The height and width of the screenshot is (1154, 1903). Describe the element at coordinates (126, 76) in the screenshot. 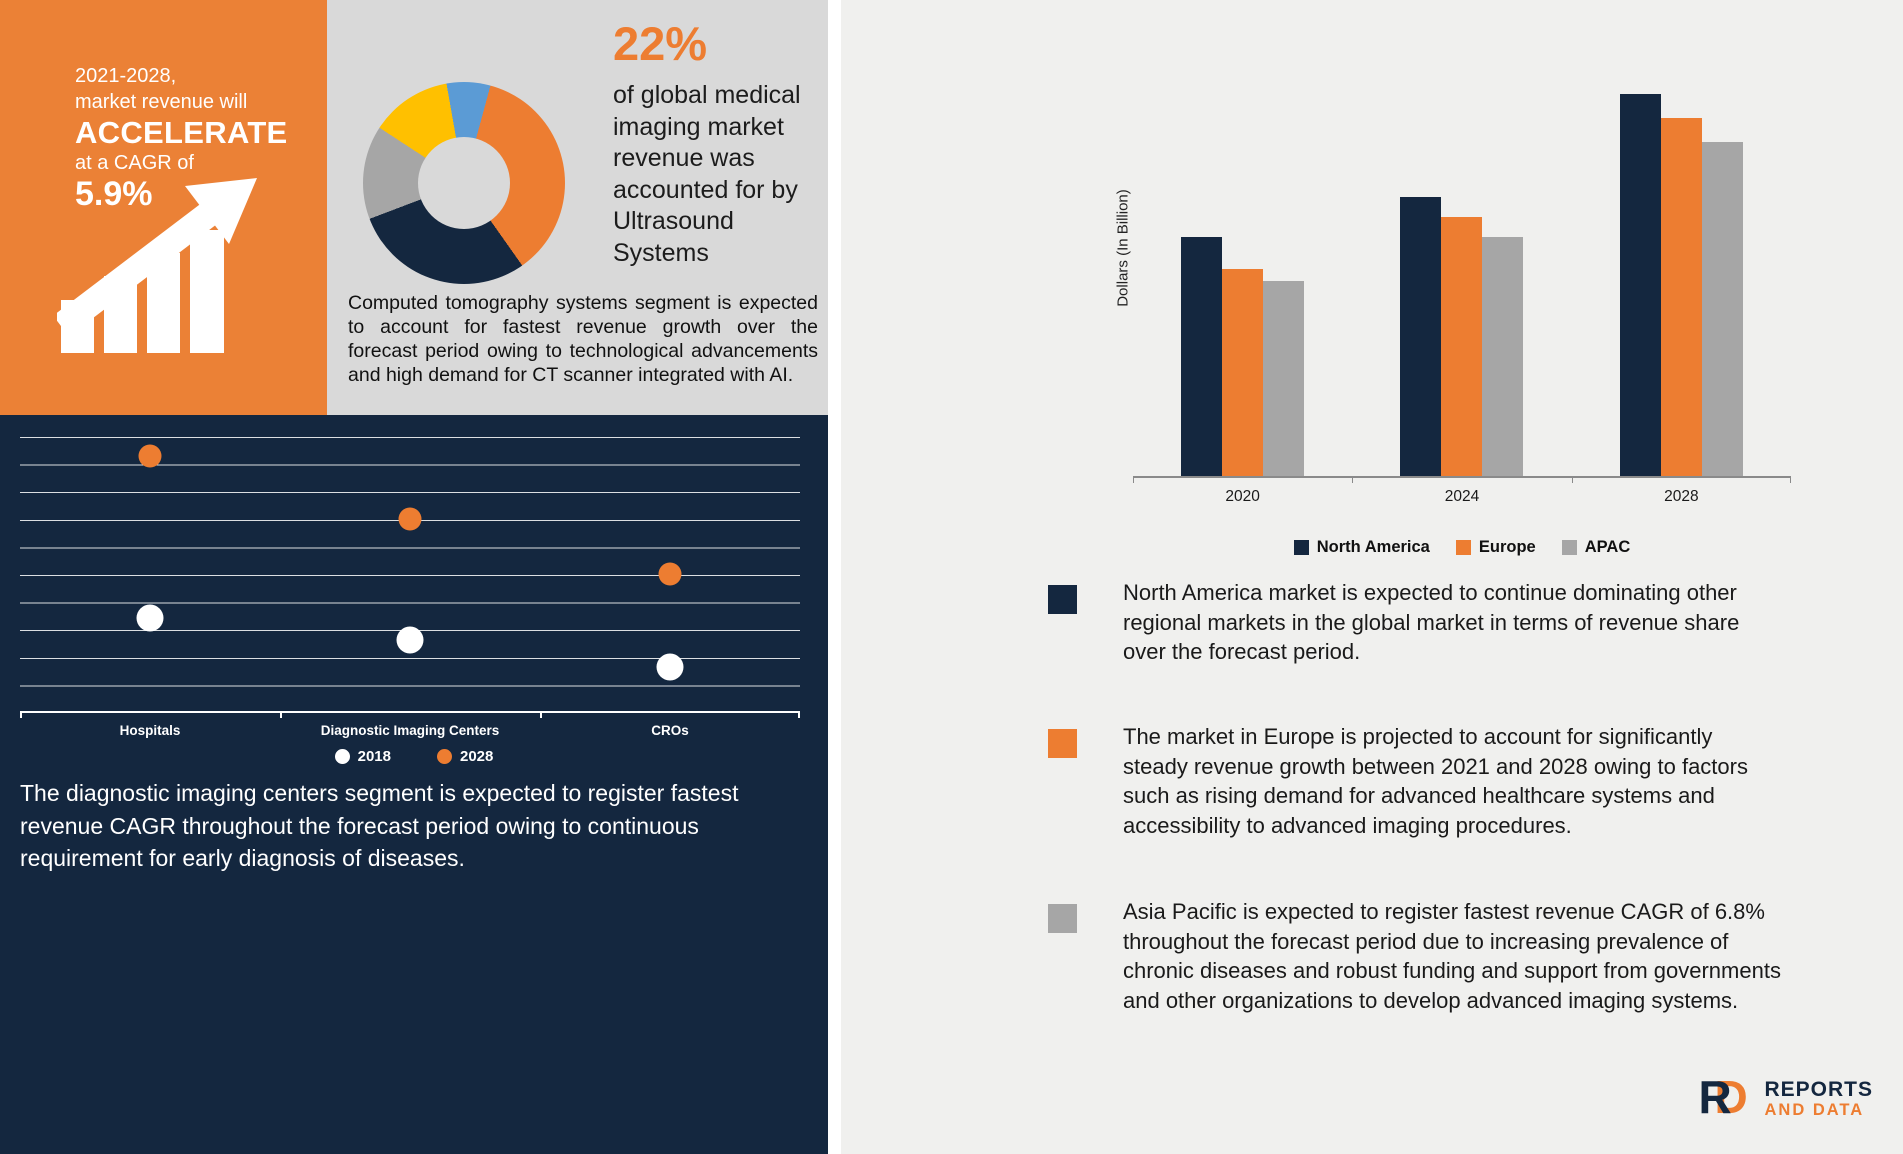

I see `period-text: 2021-2028,` at that location.